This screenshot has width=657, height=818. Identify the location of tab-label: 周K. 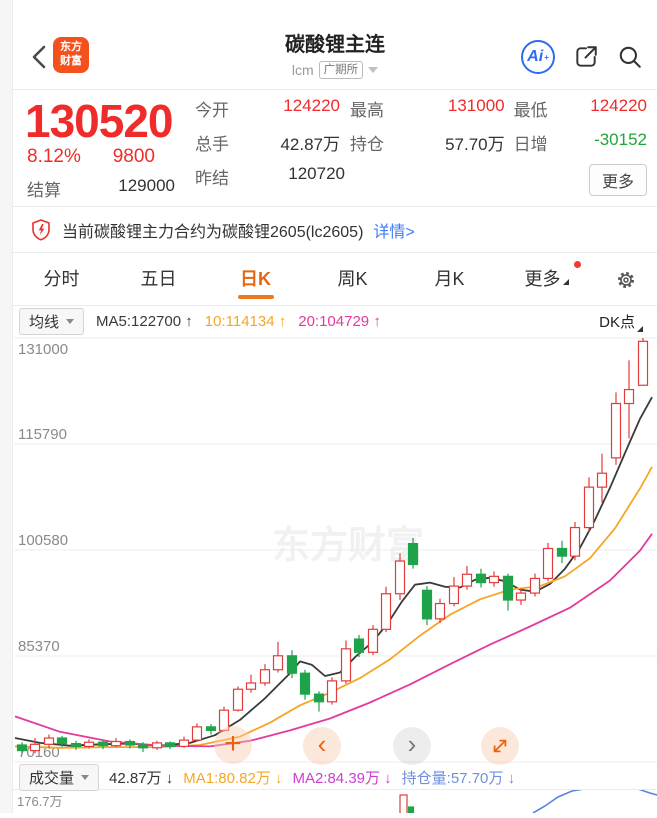
(352, 278).